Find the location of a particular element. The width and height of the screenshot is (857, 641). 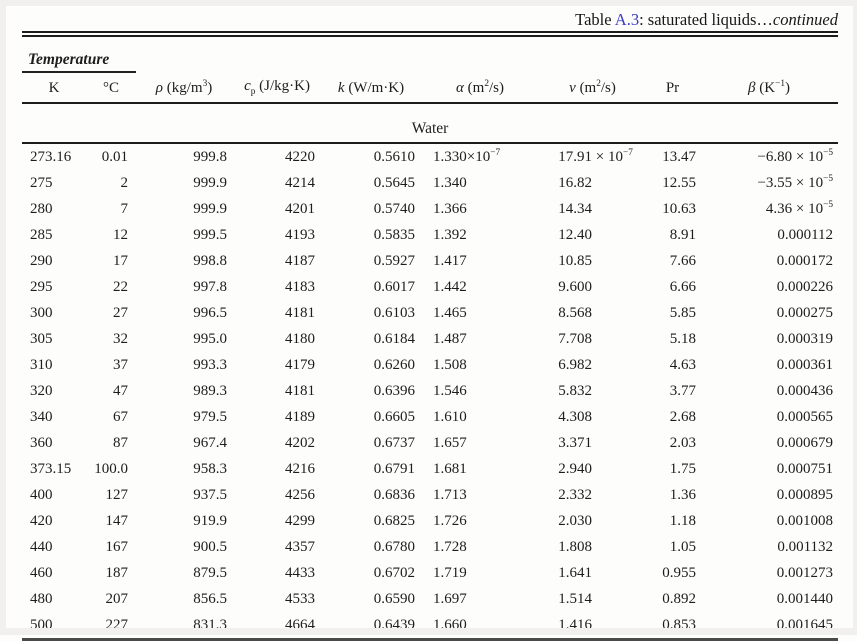

cell-expansion-coeff-beta: 0.000751 is located at coordinates (769, 469).